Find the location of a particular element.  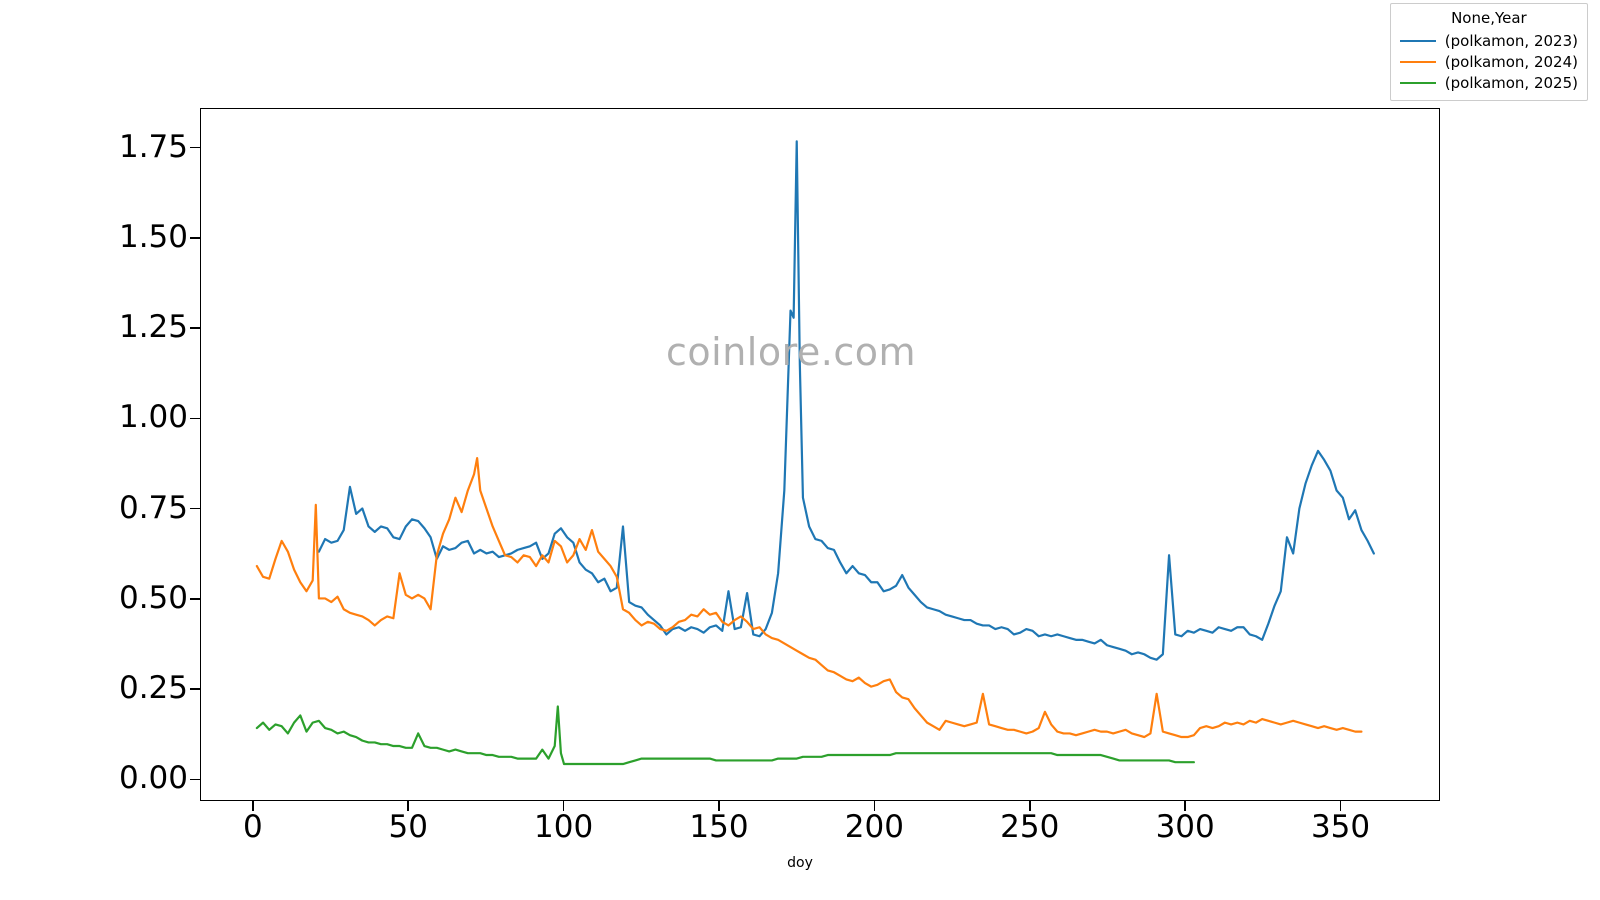

legend-entry: (polkamon, 2025) is located at coordinates (1488, 82).